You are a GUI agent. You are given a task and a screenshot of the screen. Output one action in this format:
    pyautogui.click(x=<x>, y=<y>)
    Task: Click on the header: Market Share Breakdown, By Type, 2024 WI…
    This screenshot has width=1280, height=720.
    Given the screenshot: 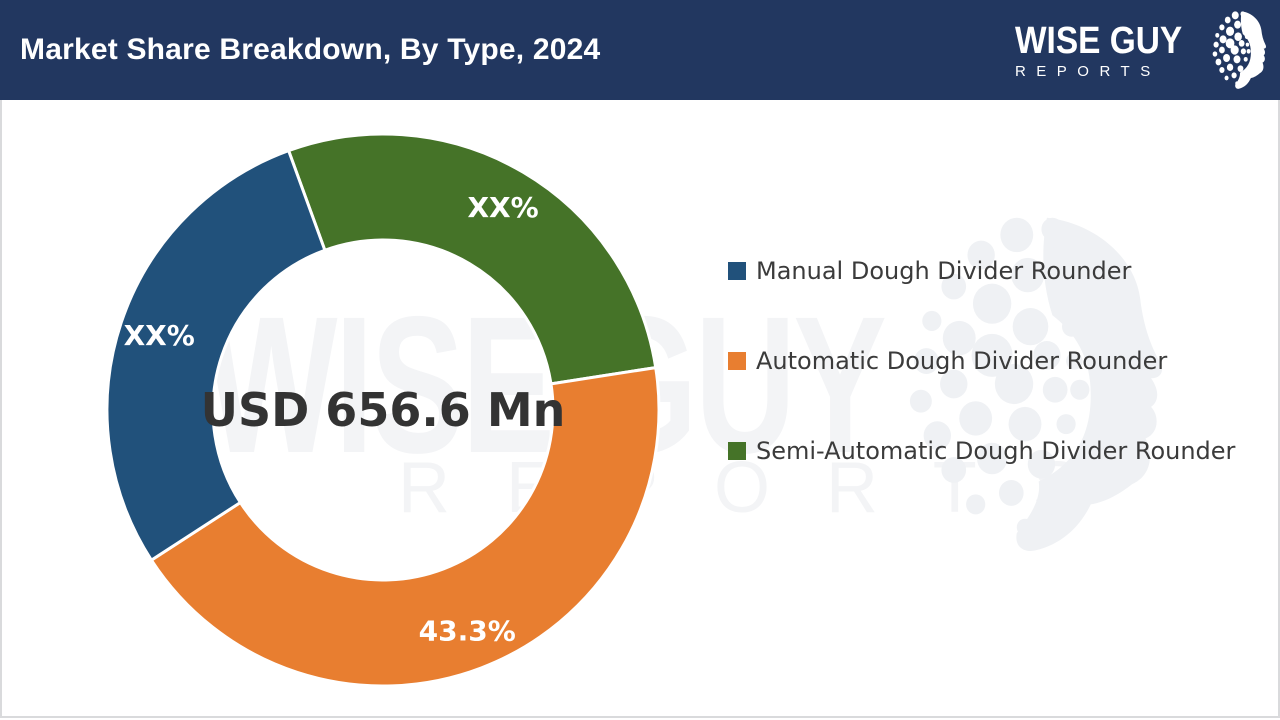 What is the action you would take?
    pyautogui.click(x=640, y=50)
    